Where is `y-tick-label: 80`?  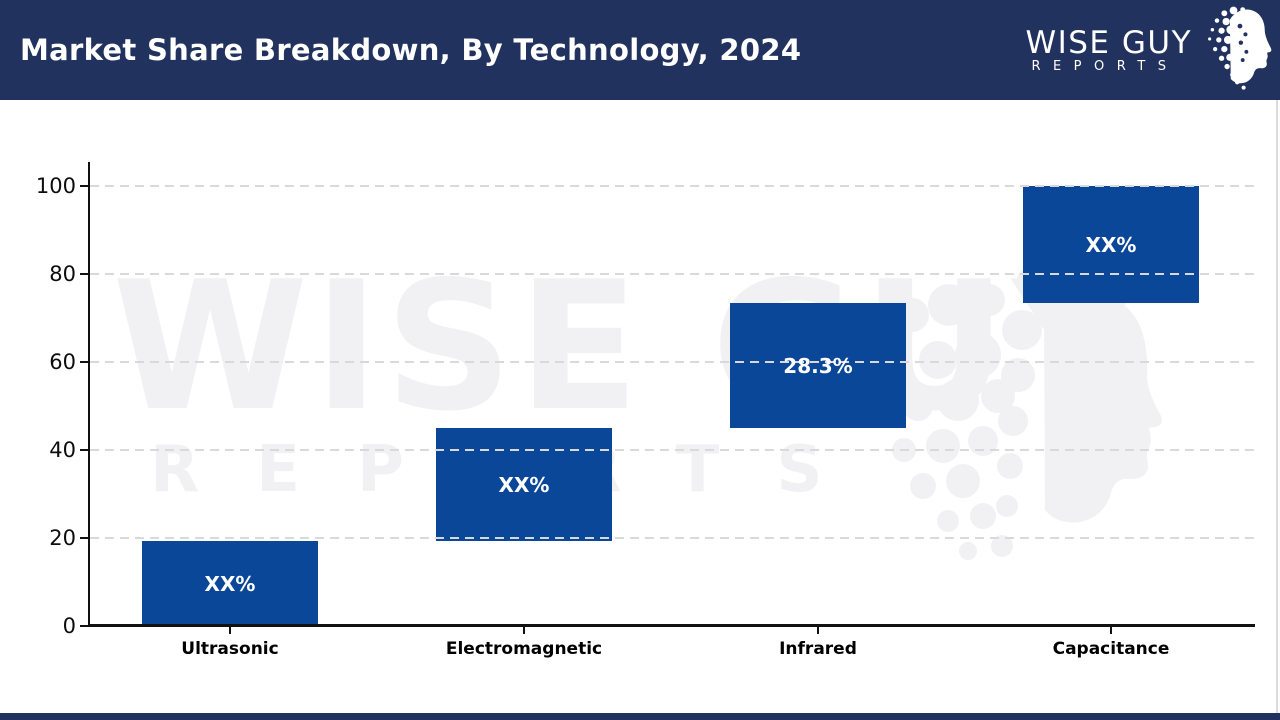 y-tick-label: 80 is located at coordinates (62, 274).